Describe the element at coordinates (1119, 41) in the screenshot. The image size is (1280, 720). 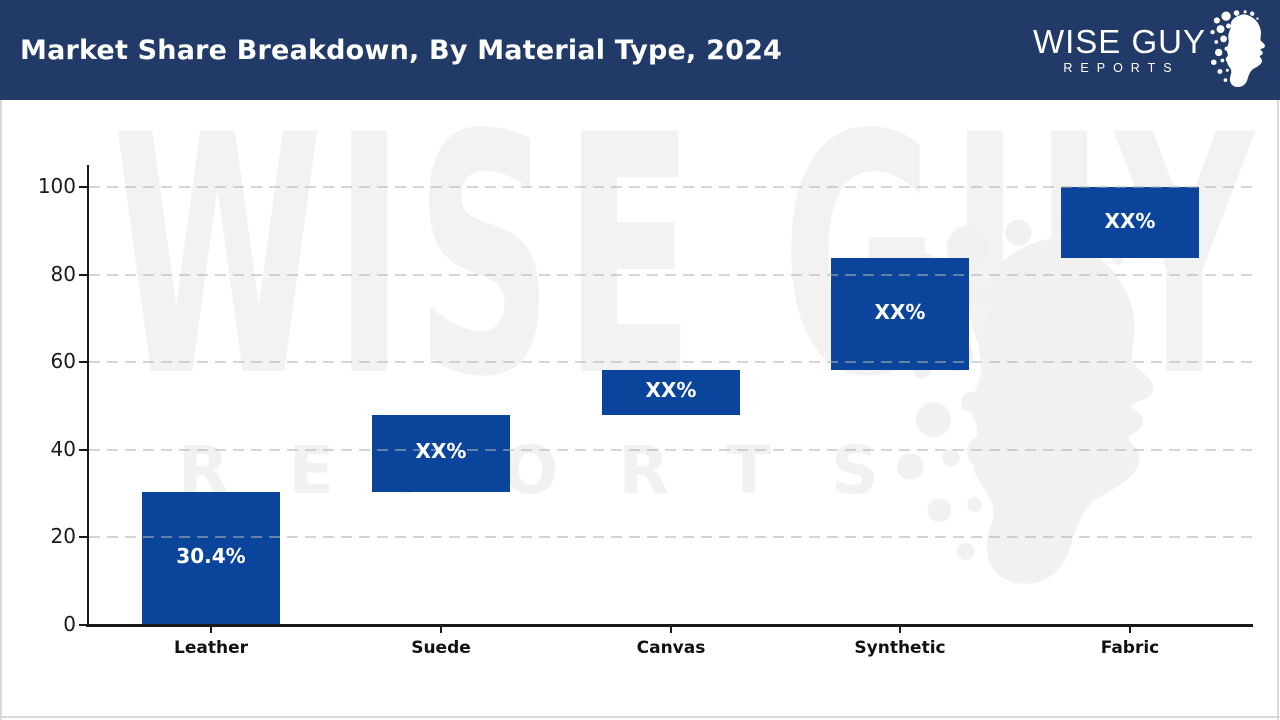
I see `logo-wordmark: WISE GUY` at that location.